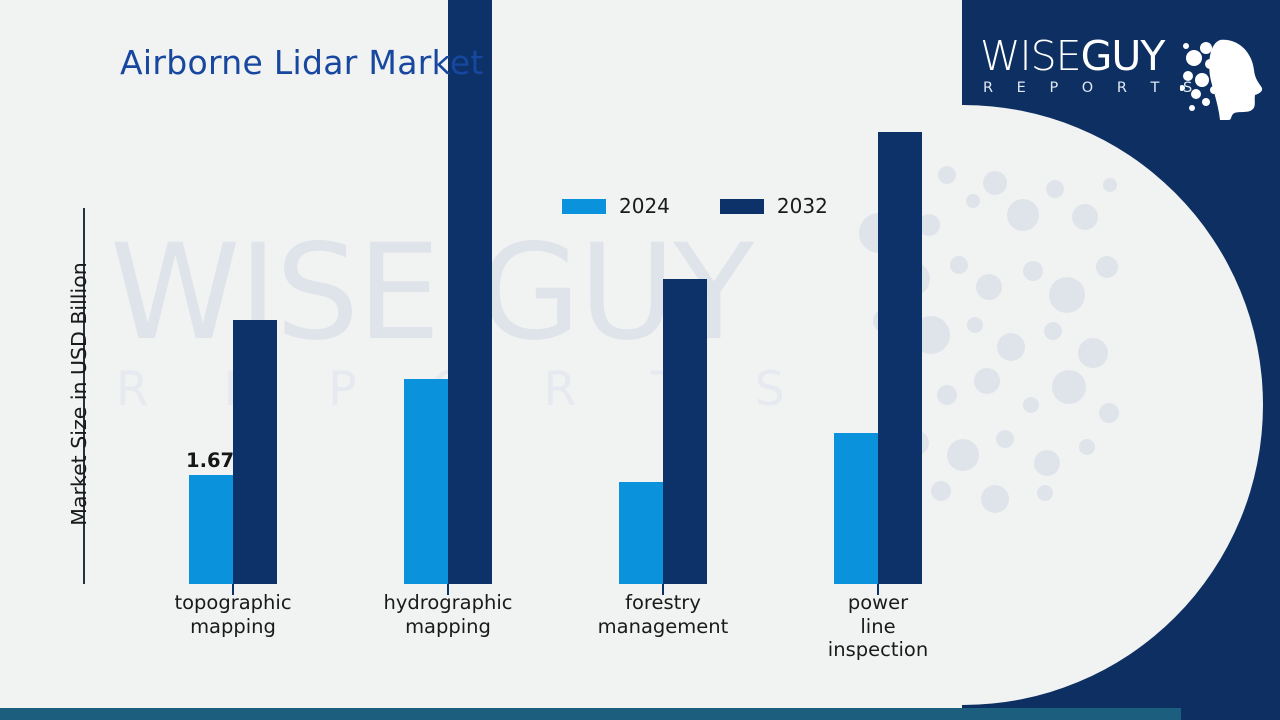 The image size is (1280, 720). Describe the element at coordinates (584, 206) in the screenshot. I see `legend-swatch-2024` at that location.